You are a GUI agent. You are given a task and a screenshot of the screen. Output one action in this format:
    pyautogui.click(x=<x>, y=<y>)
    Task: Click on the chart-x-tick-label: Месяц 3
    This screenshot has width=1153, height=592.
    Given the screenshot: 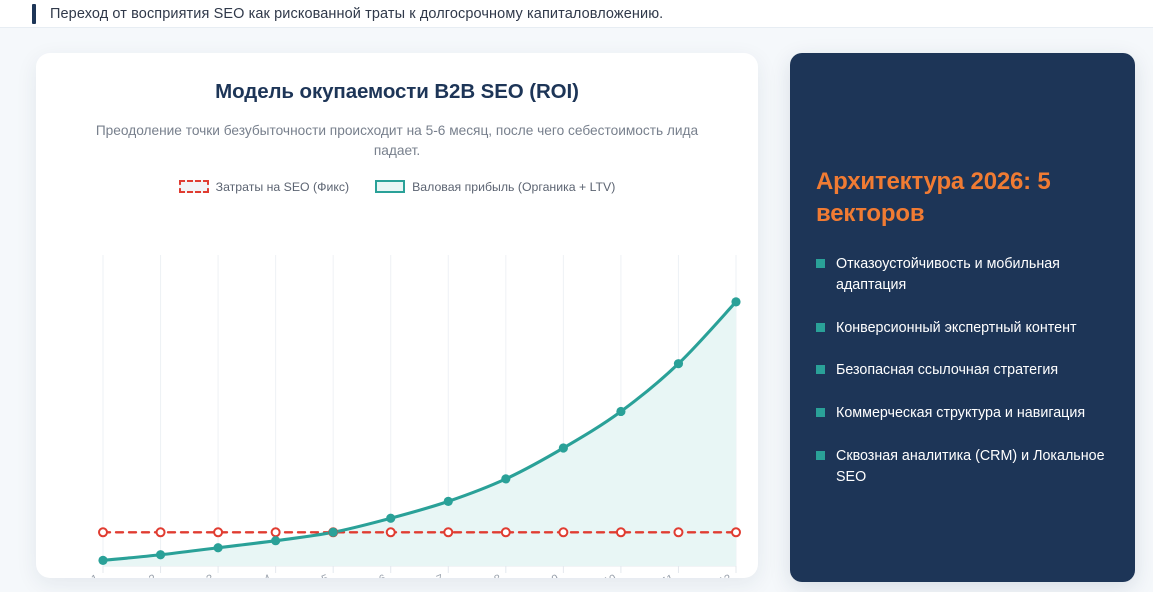 What is the action you would take?
    pyautogui.click(x=192, y=575)
    